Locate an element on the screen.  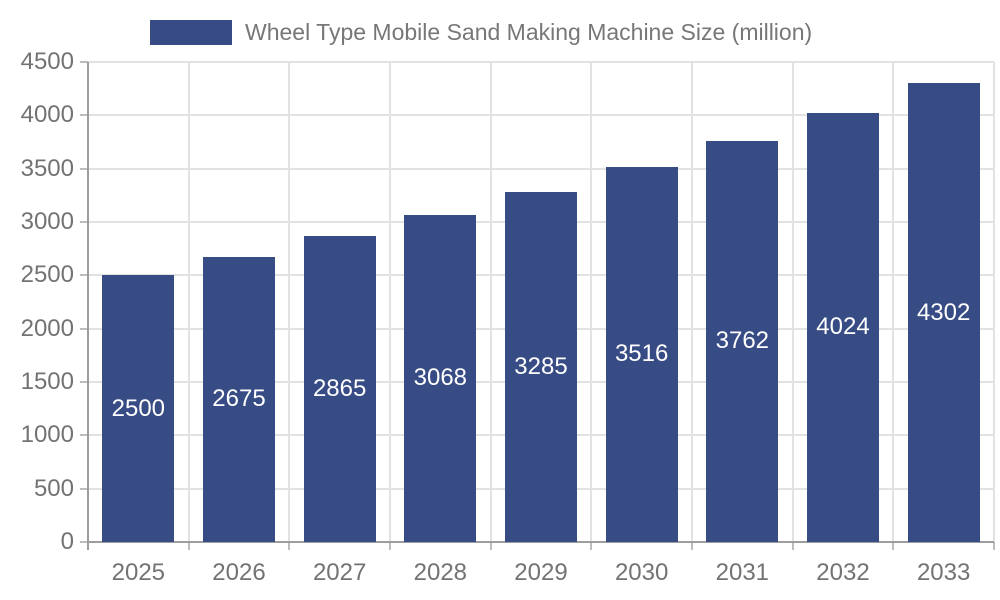
bar-value-label: 4302 is located at coordinates (943, 312).